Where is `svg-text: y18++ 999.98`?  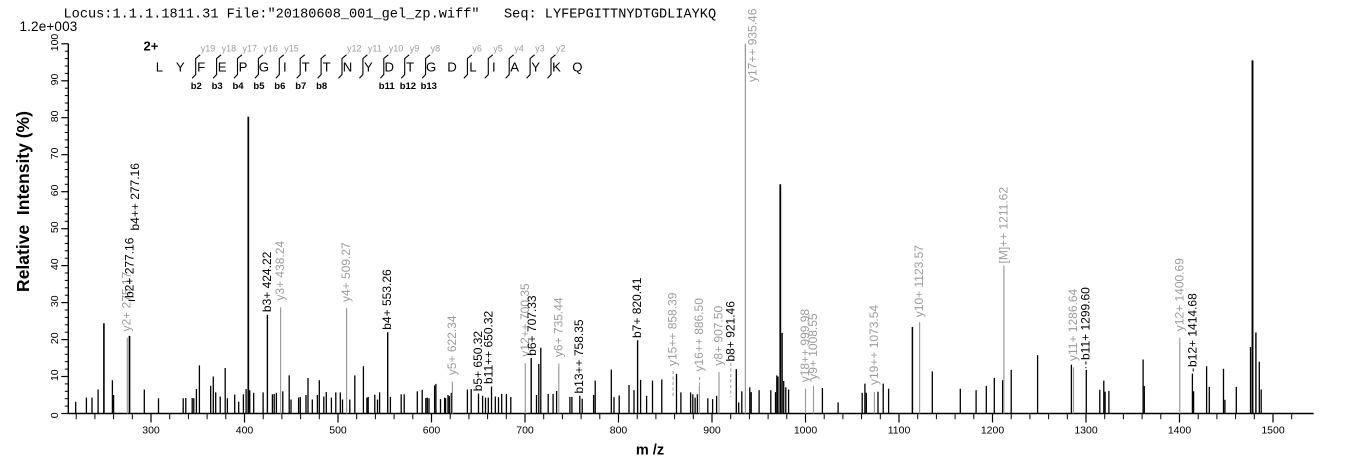
svg-text: y18++ 999.98 is located at coordinates (805, 346).